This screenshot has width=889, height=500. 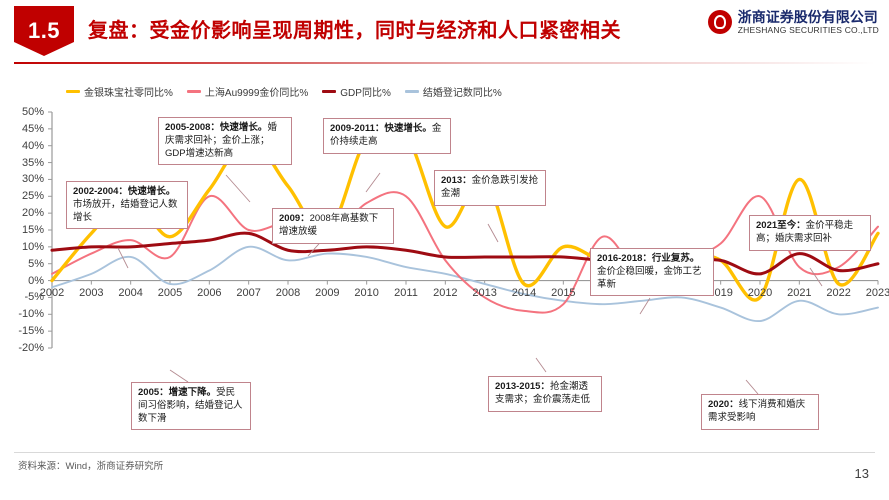 What do you see at coordinates (456, 180) in the screenshot?
I see `callout-title: 2013：` at bounding box center [456, 180].